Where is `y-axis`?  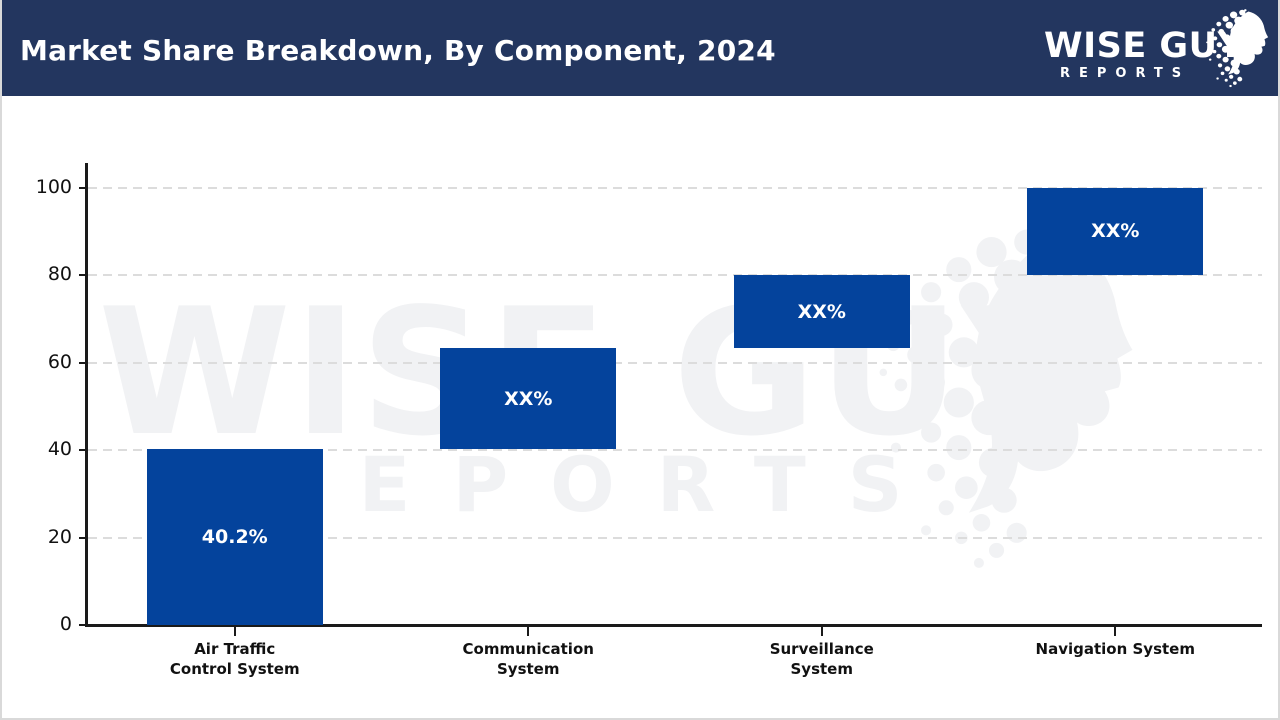
y-axis is located at coordinates (86, 395).